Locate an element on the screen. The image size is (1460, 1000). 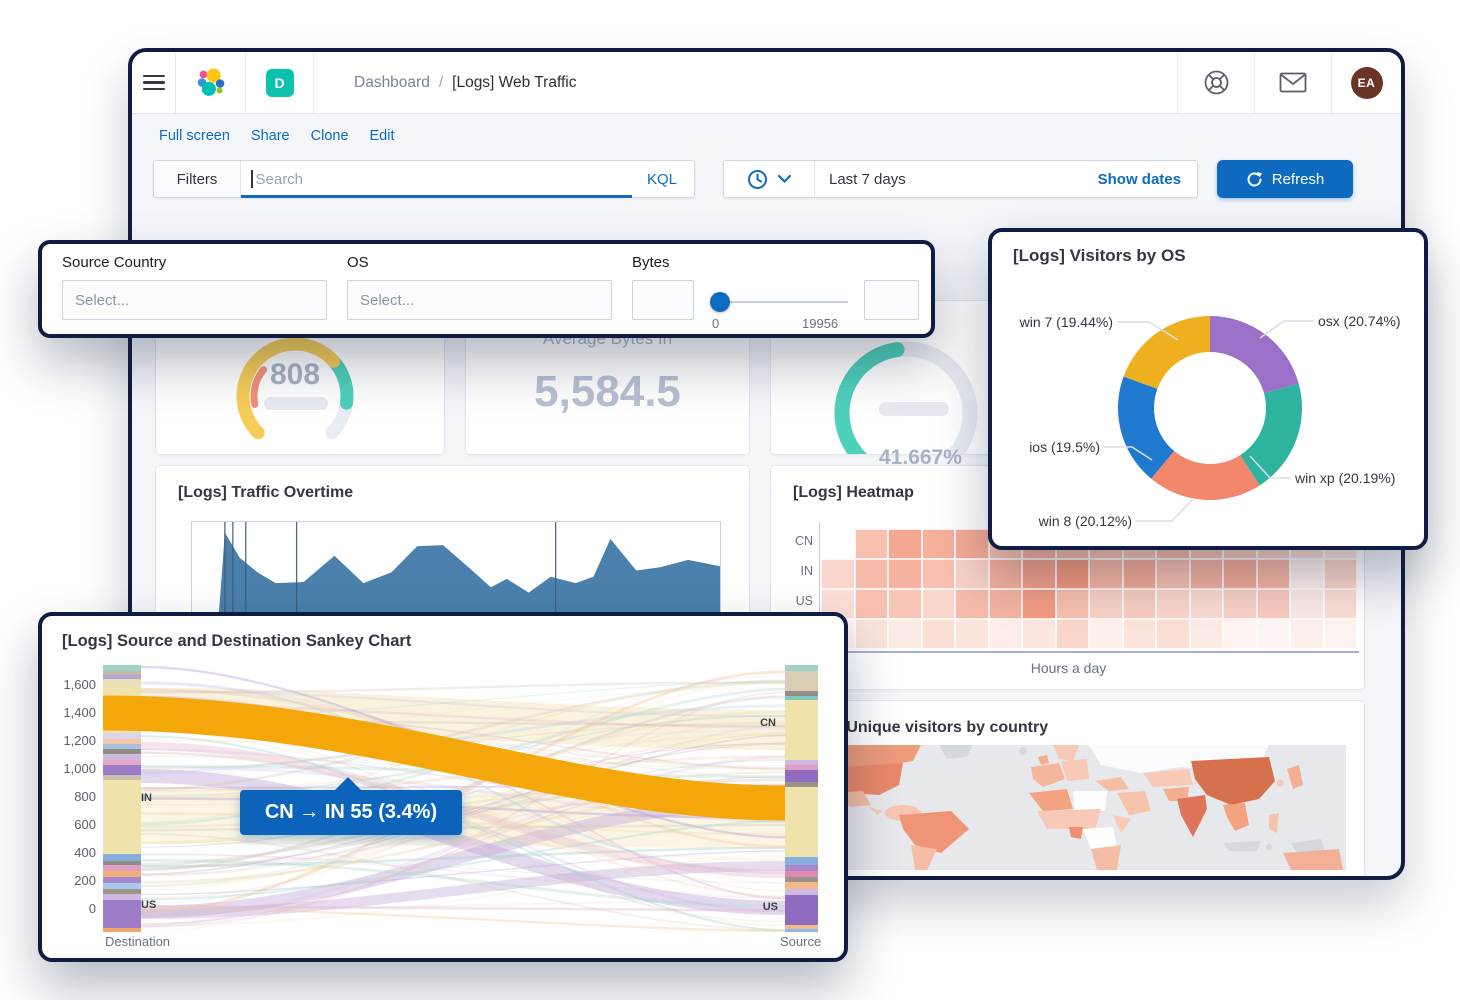
donut-segment-osx is located at coordinates (1254, 355).